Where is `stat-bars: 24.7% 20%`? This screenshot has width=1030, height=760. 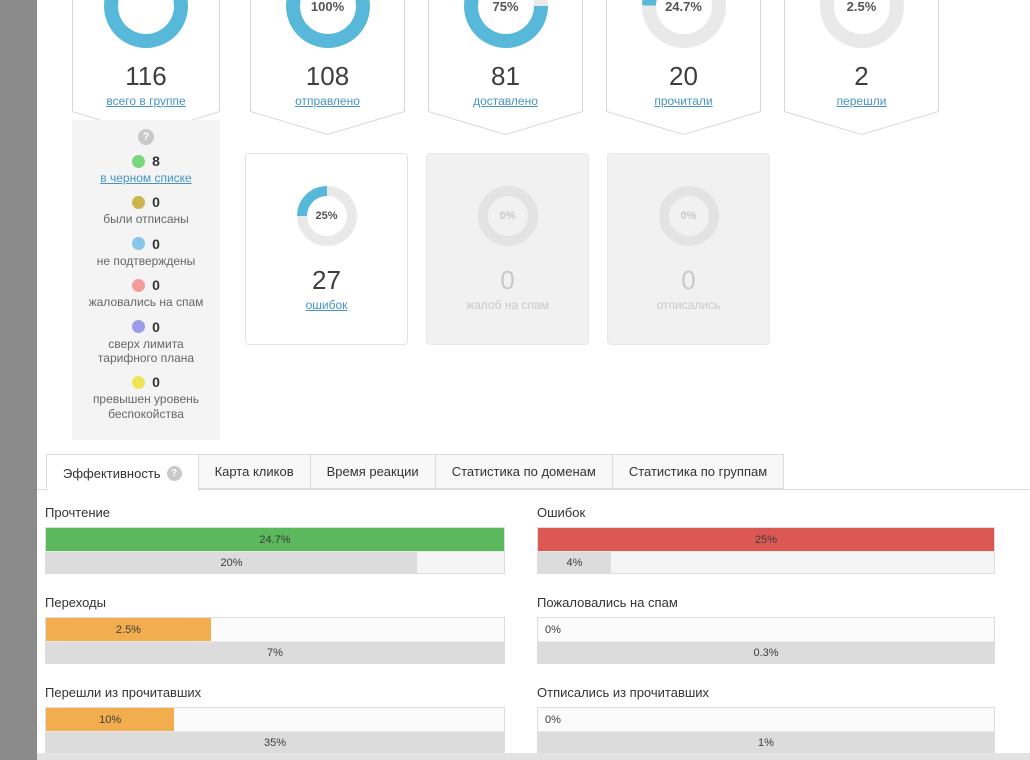 stat-bars: 24.7% 20% is located at coordinates (275, 550).